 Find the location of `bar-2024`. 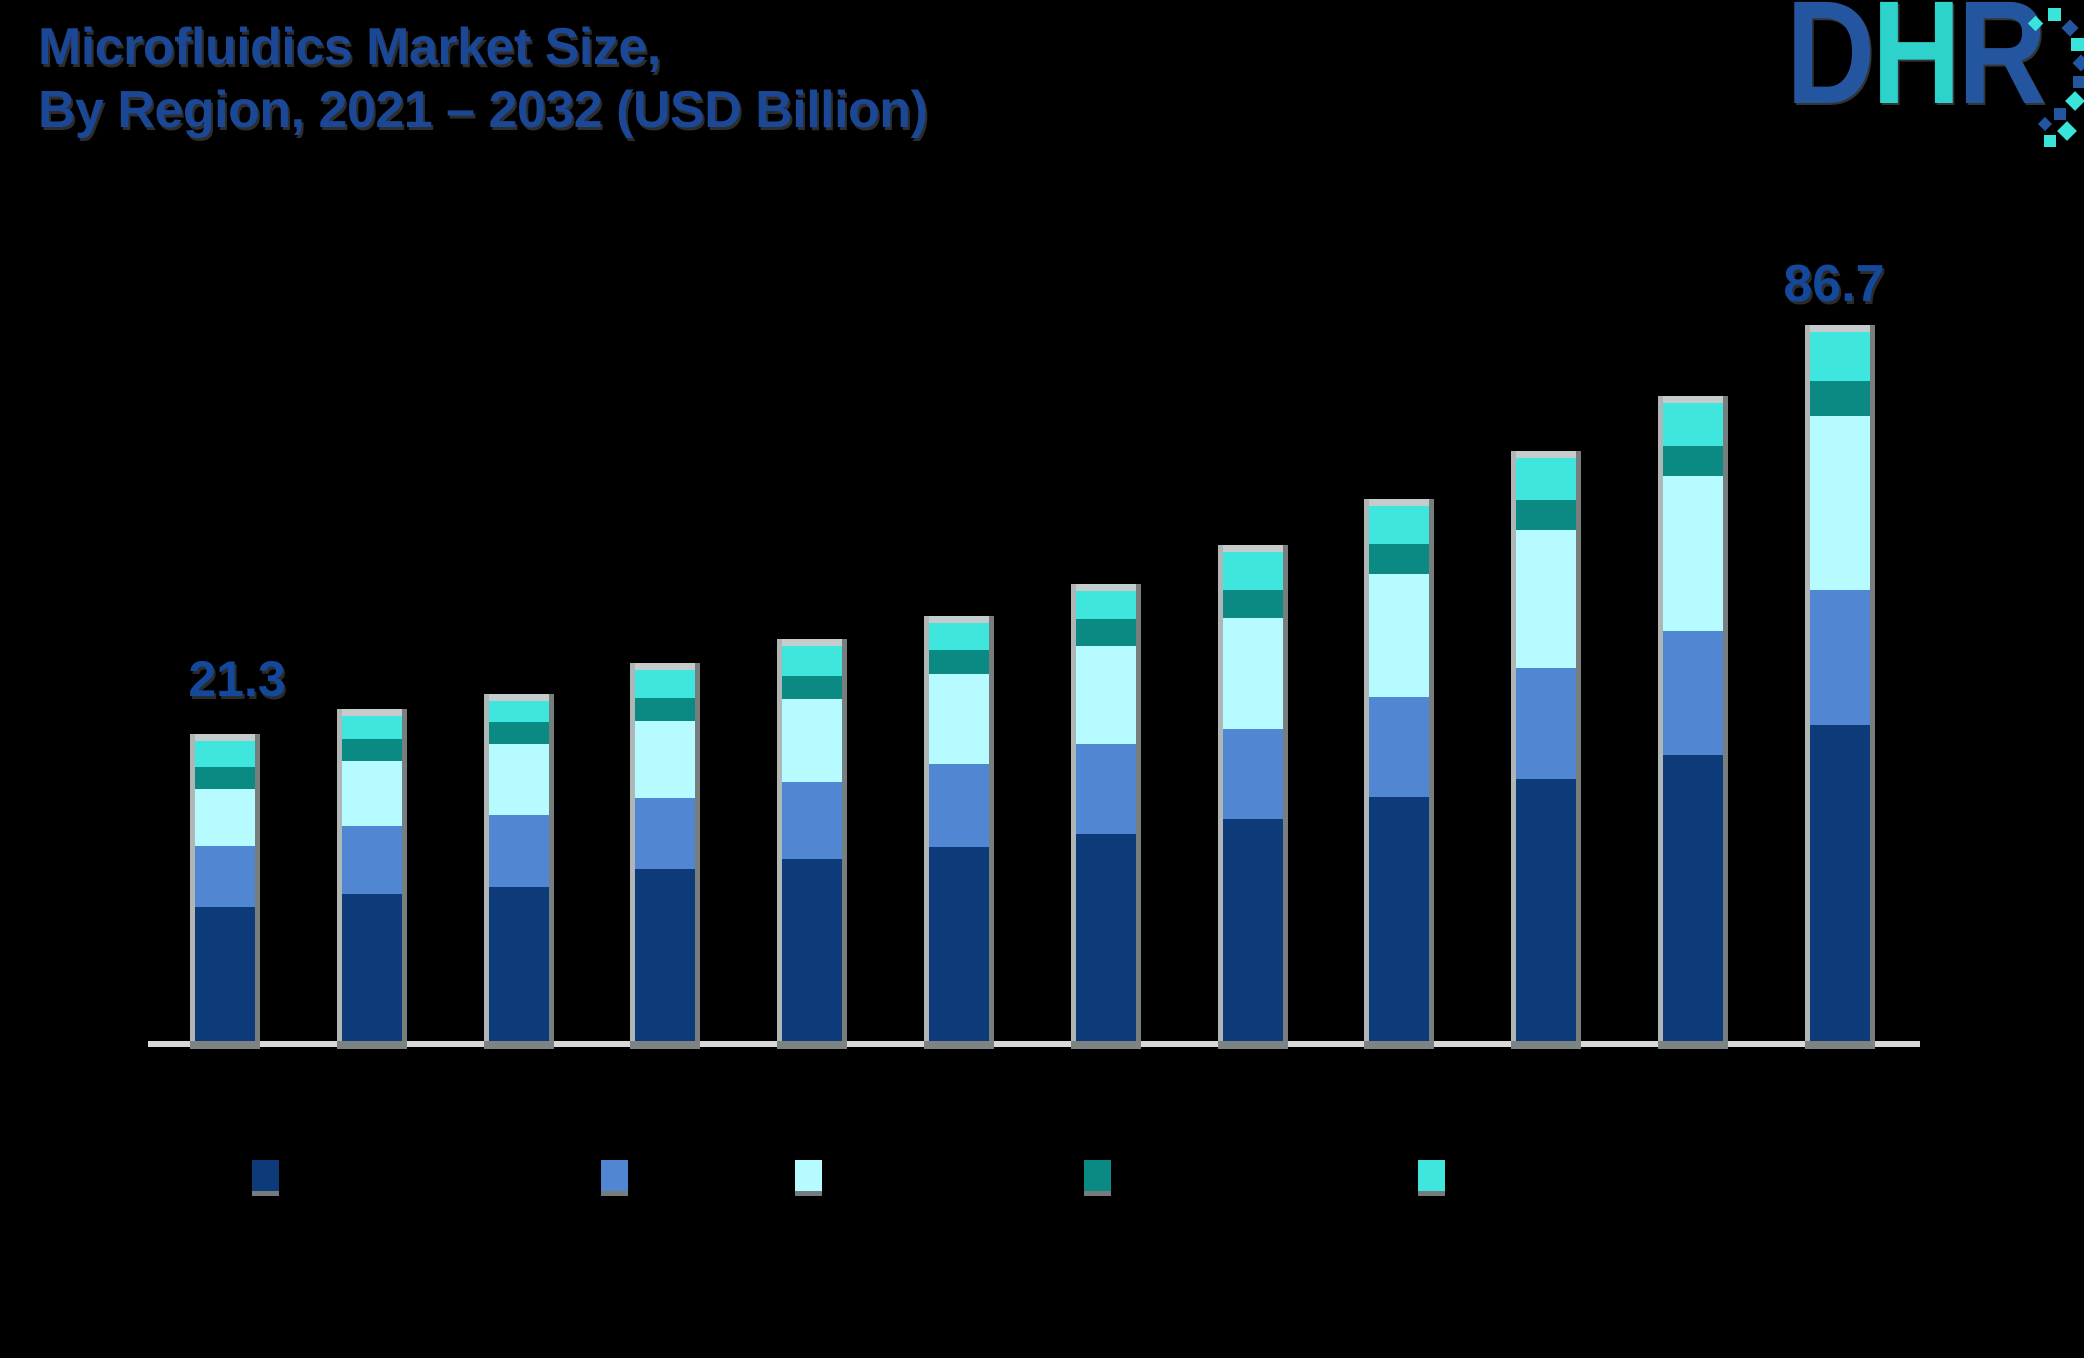

bar-2024 is located at coordinates (665, 852).